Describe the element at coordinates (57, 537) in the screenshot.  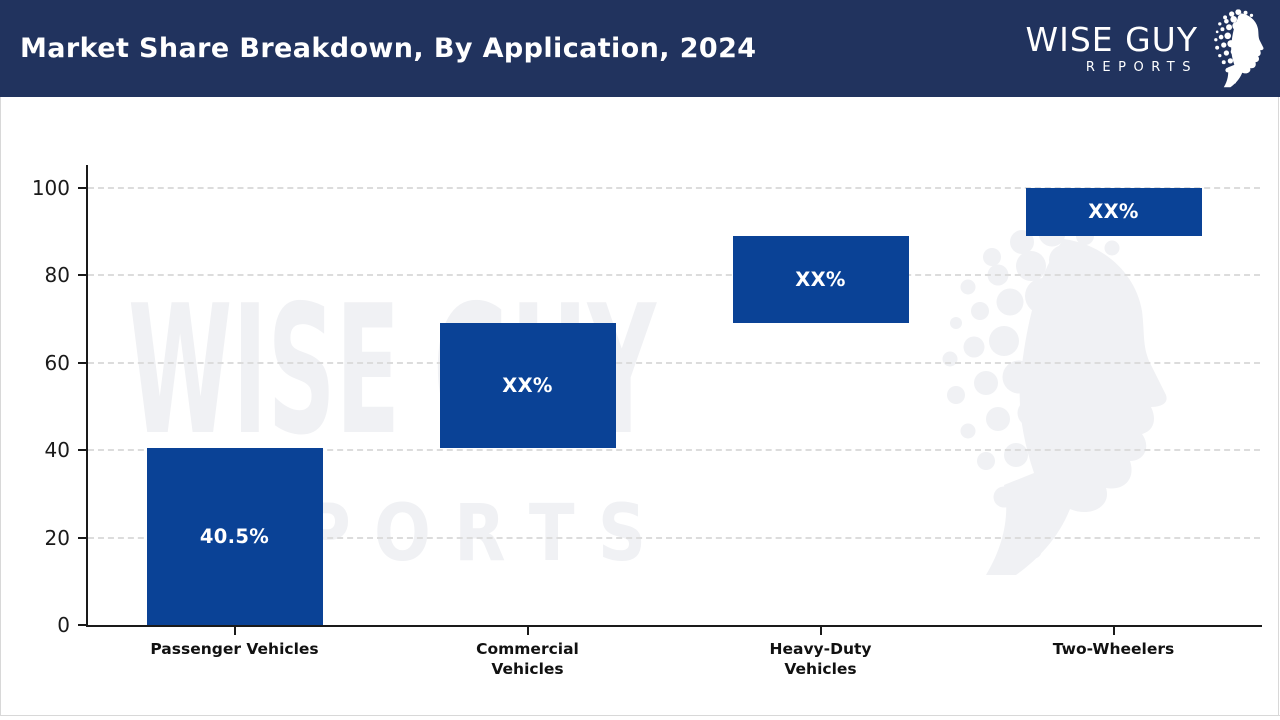
I see `y-tick-label: 20` at that location.